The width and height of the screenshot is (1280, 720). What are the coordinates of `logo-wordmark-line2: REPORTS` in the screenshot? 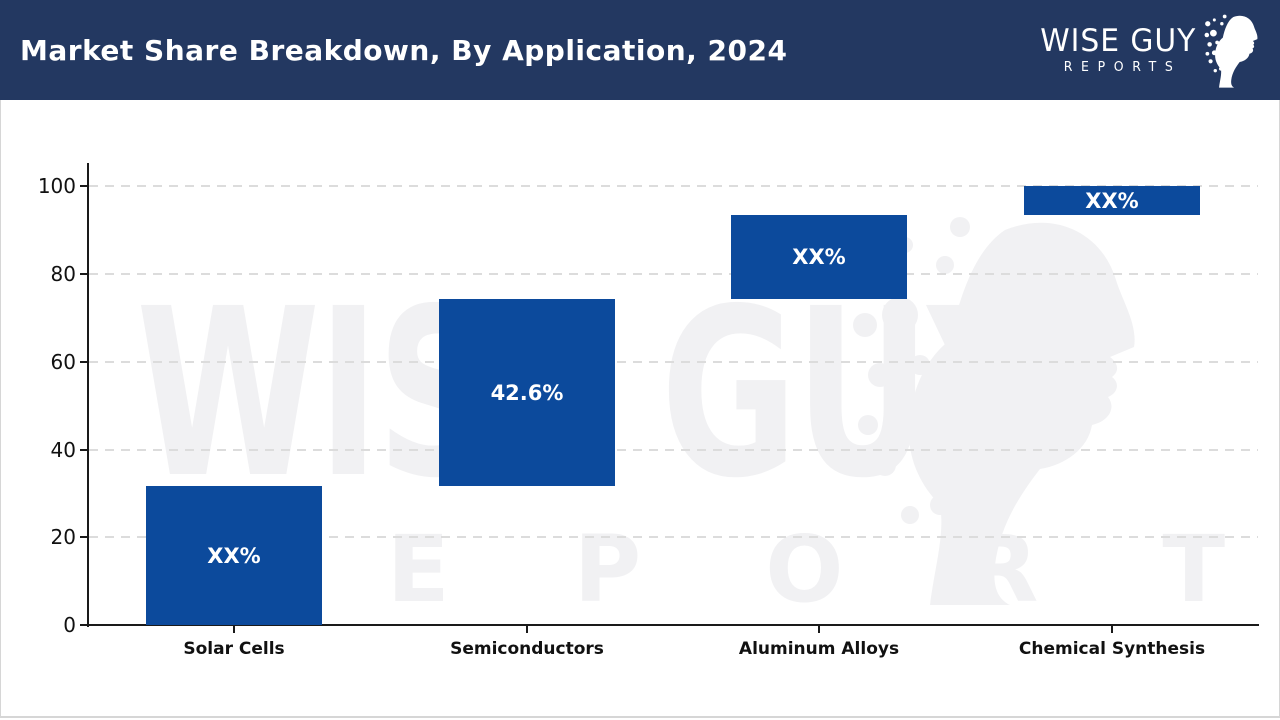 It's located at (1123, 67).